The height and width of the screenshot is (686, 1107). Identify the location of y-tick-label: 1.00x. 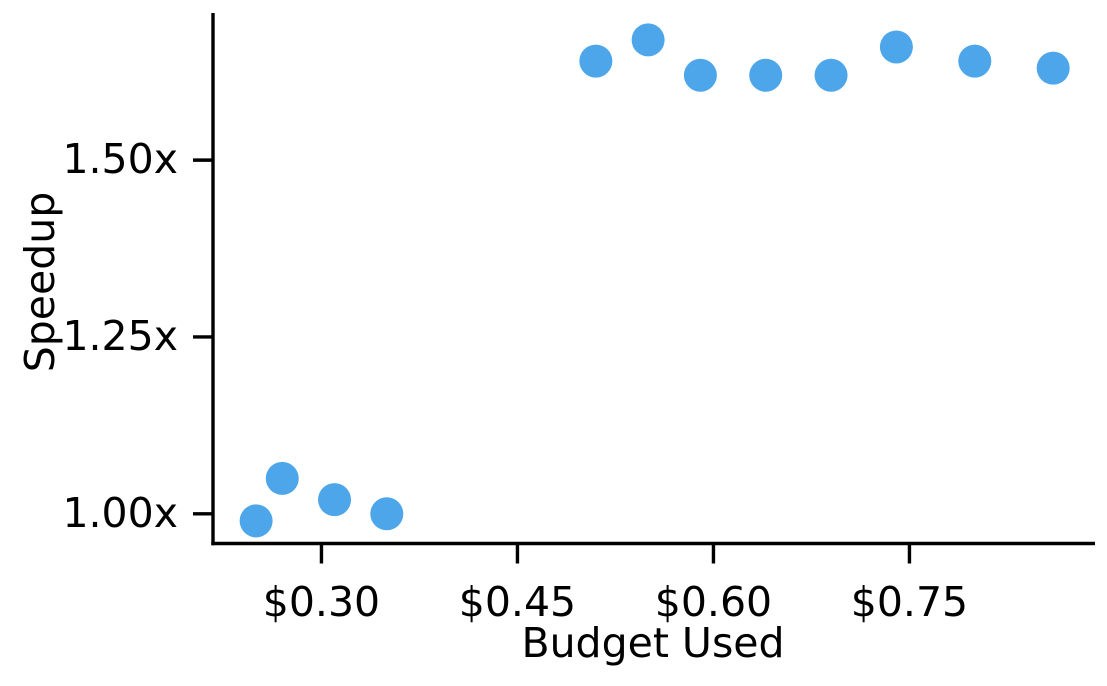
(120, 512).